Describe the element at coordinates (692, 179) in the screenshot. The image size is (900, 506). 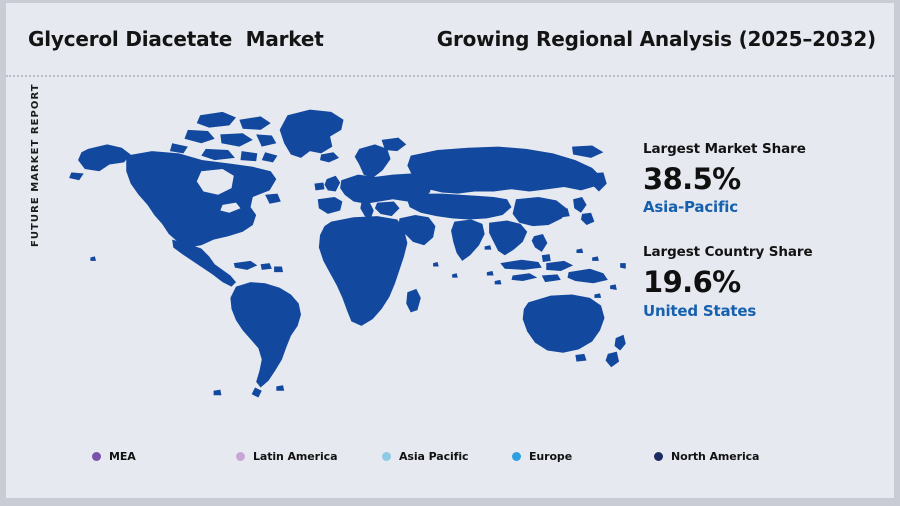
I see `stat-value: 38.5%` at that location.